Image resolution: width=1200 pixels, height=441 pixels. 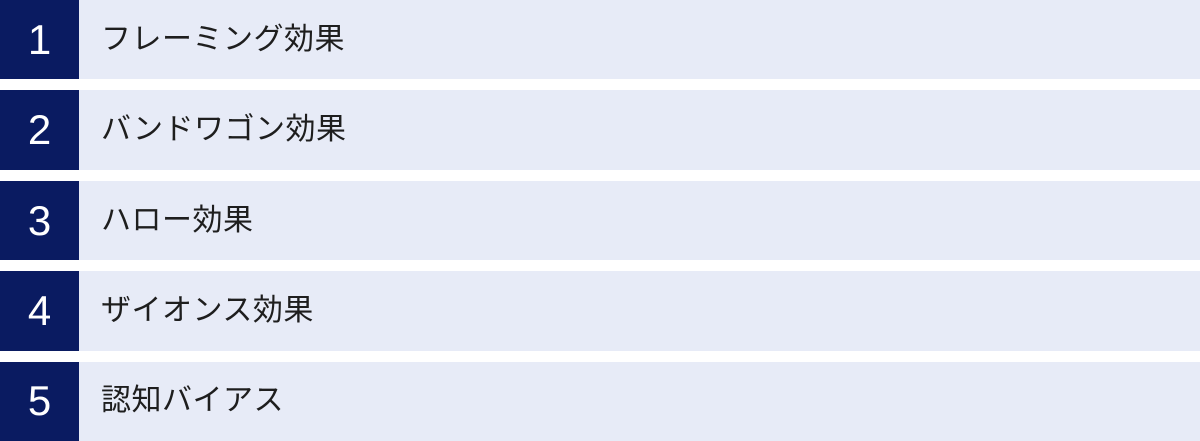 I want to click on item-label: ザイオンス効果, so click(x=207, y=310).